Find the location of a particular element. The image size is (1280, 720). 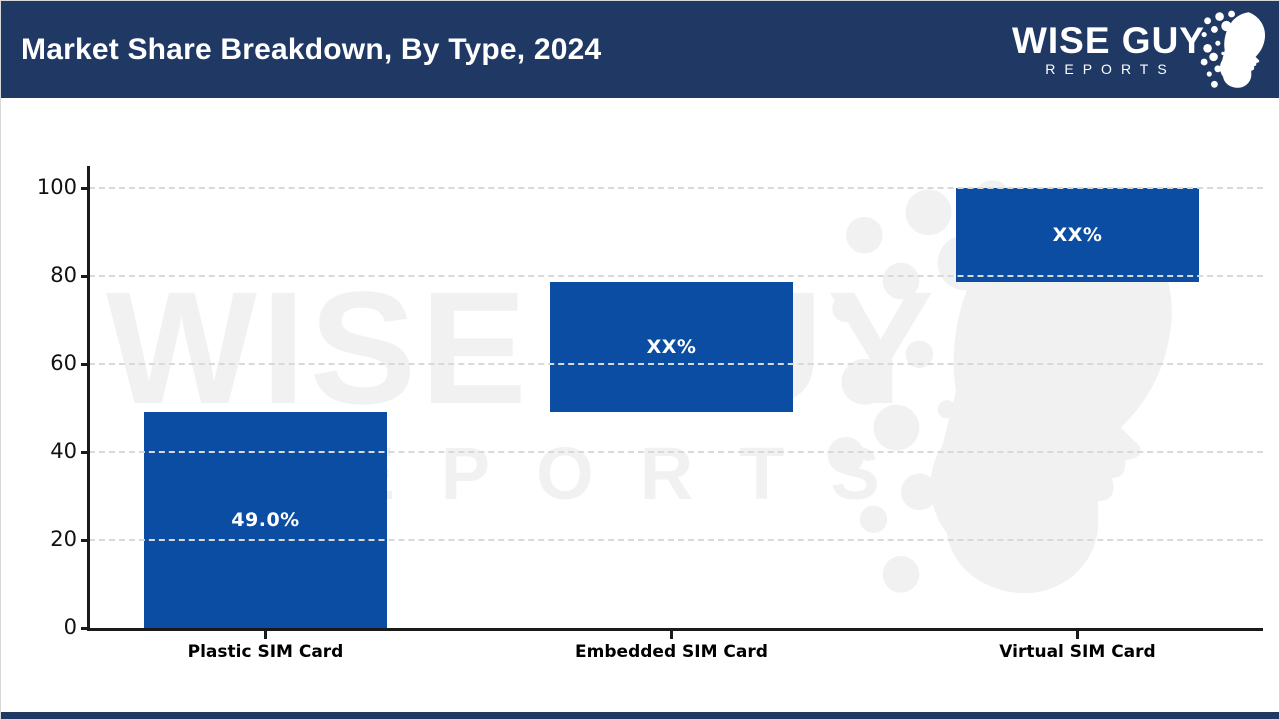

brand-subtitle: REPORTS is located at coordinates (1110, 68).